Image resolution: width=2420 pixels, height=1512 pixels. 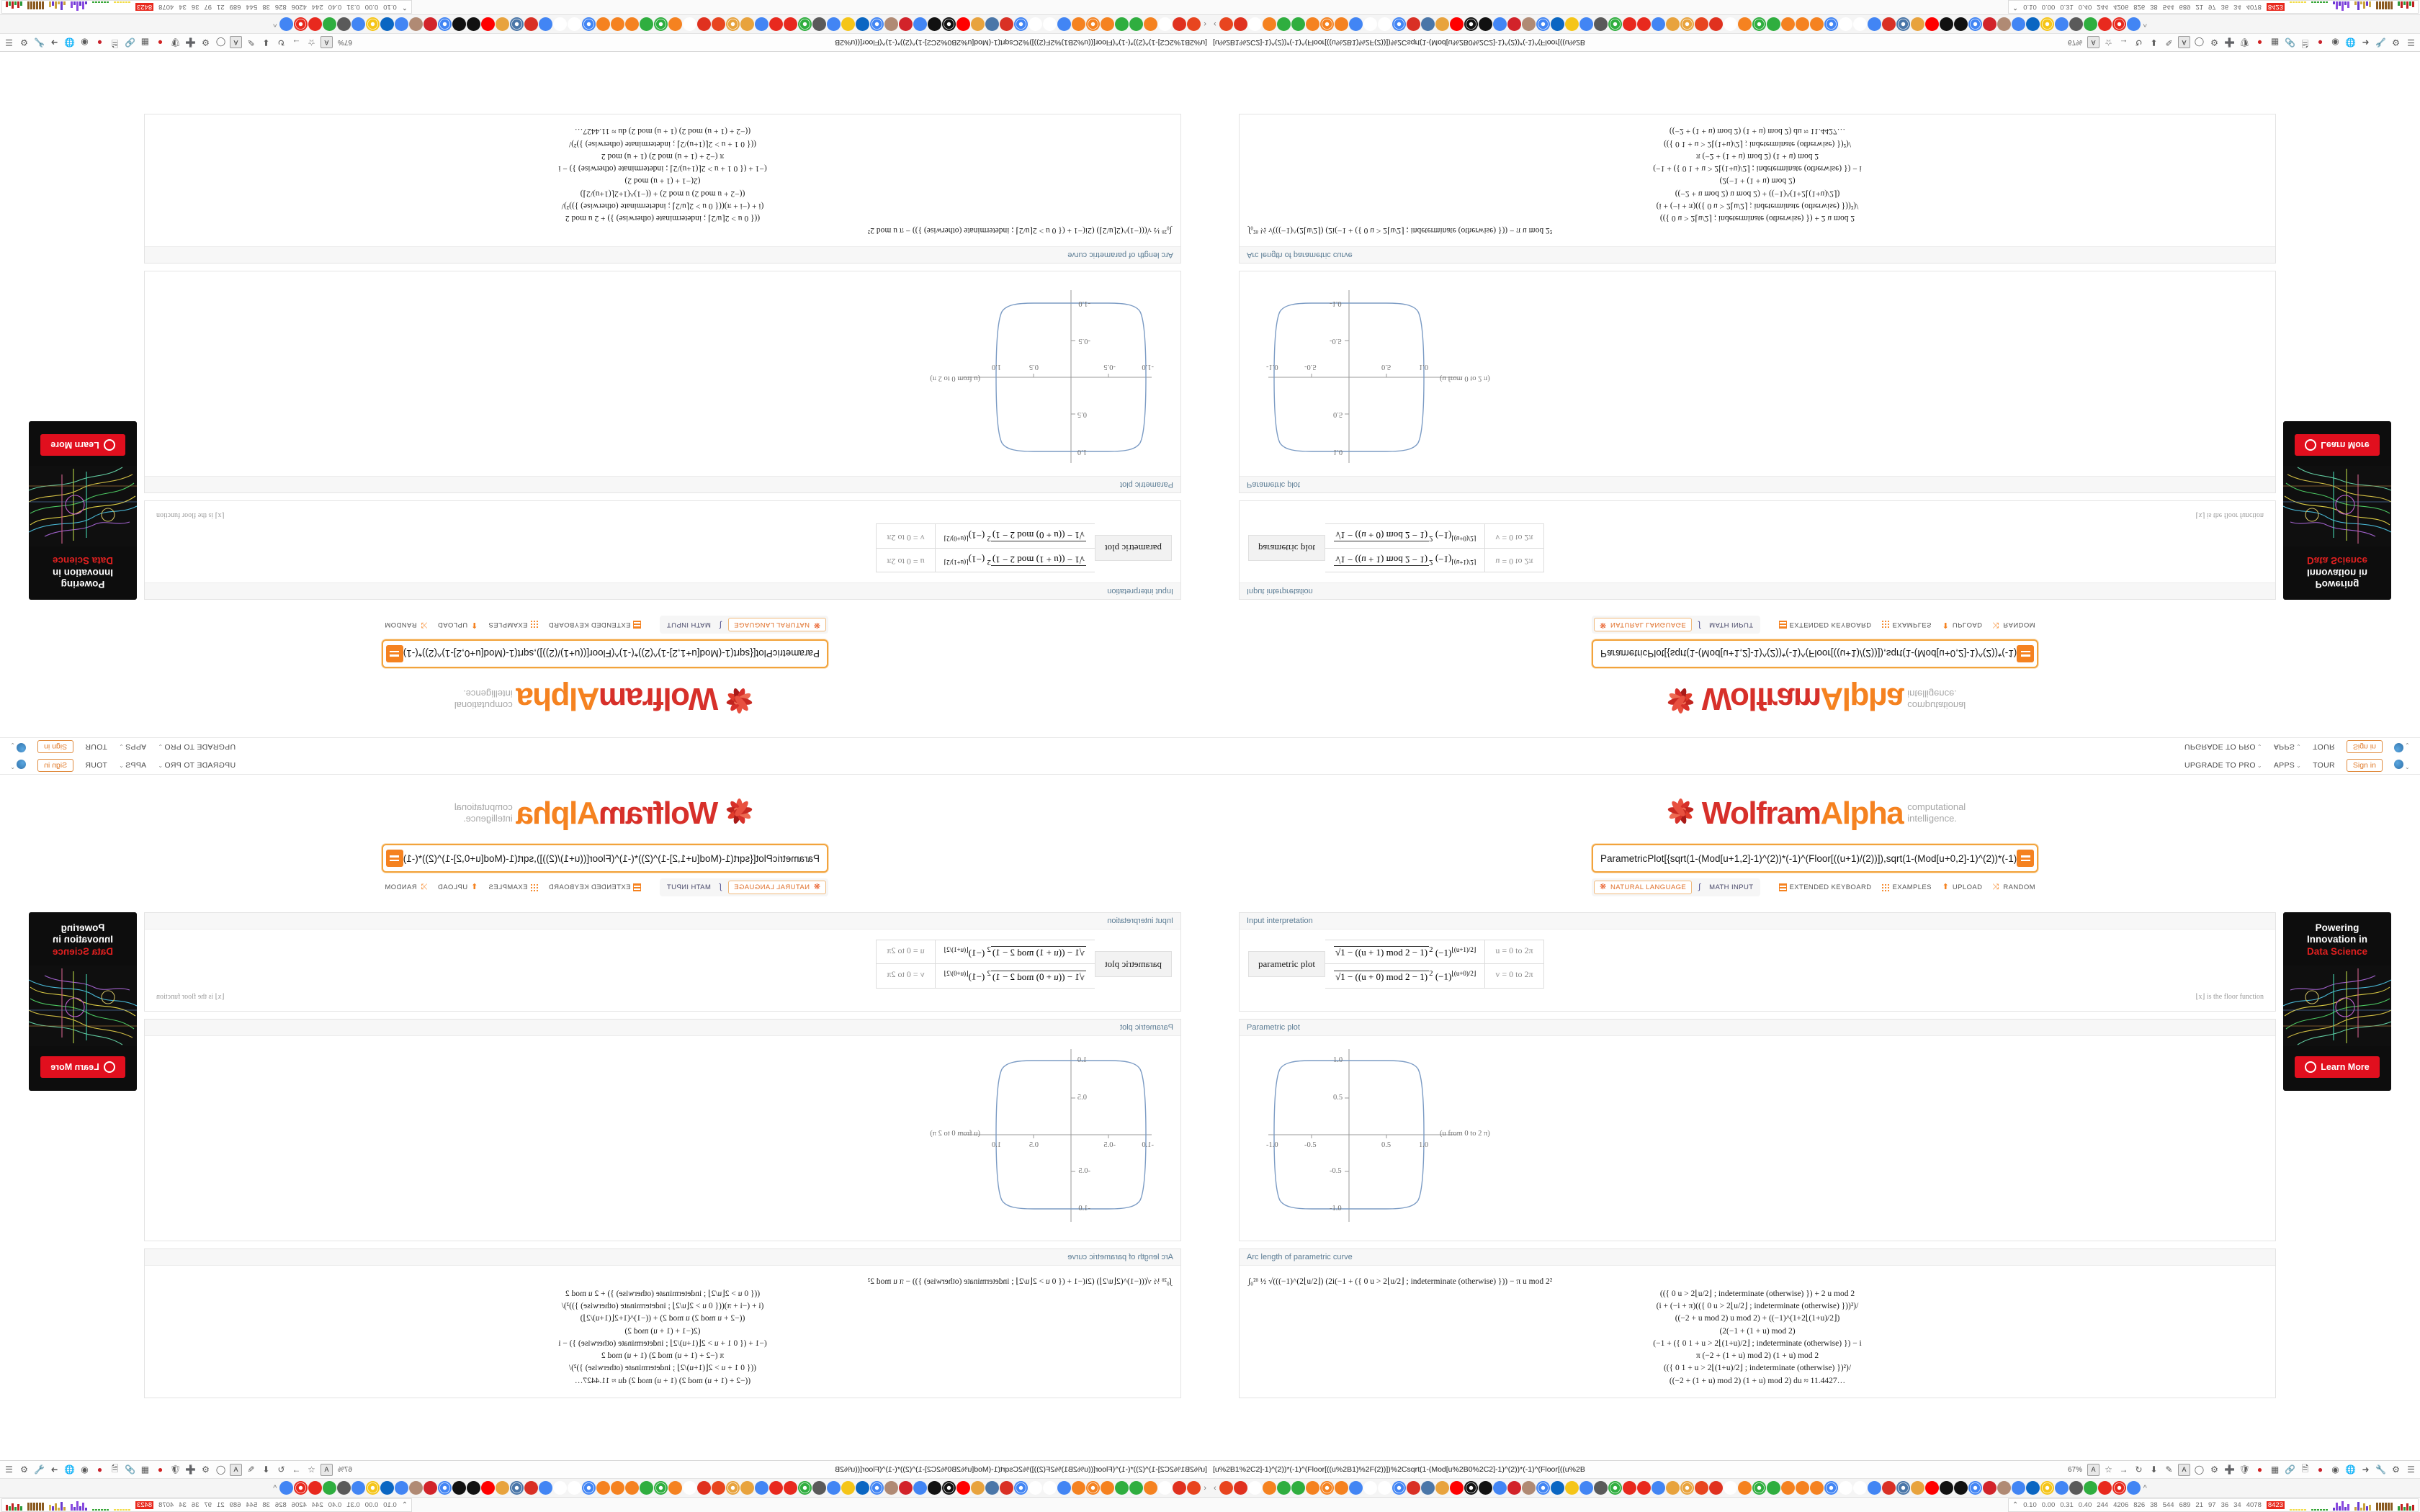 What do you see at coordinates (132, 765) in the screenshot?
I see `nav-apps: APPS⌄` at bounding box center [132, 765].